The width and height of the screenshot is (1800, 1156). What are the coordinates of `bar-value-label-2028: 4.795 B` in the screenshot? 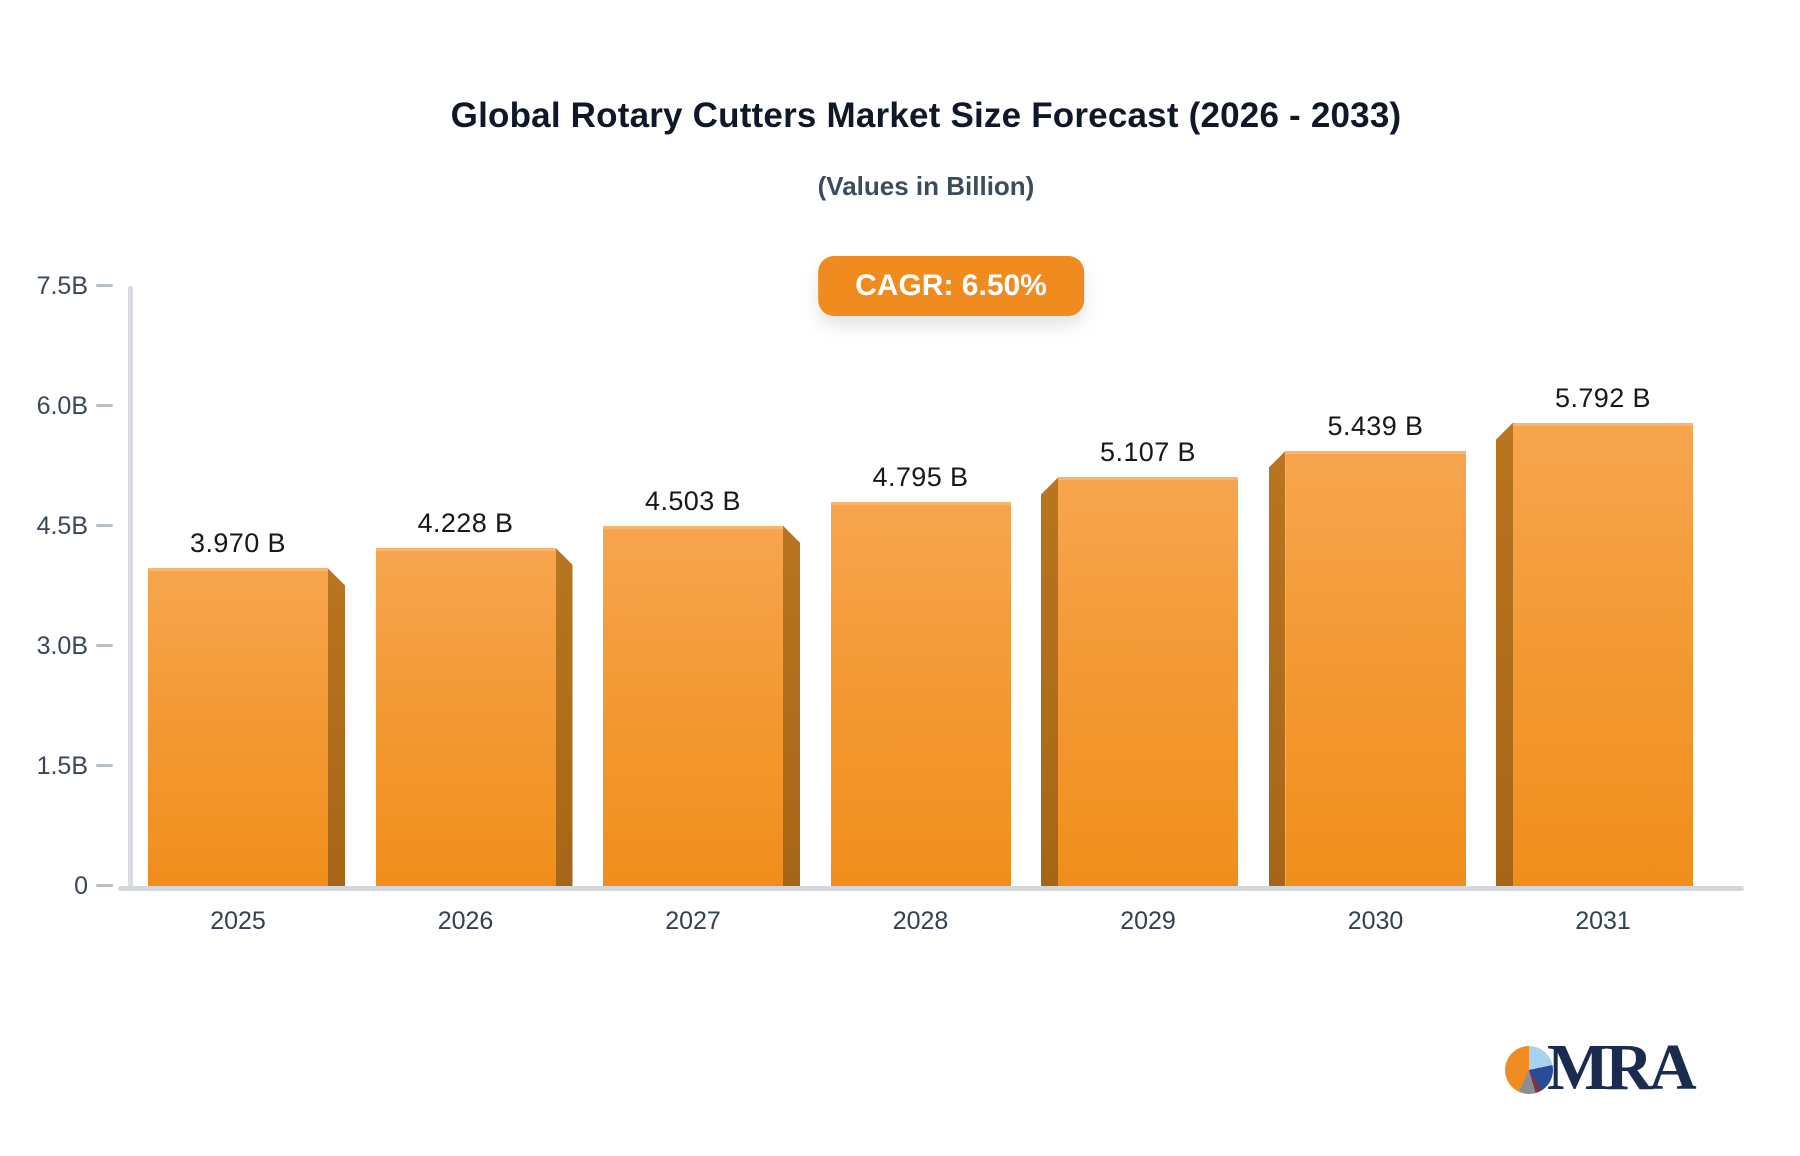 It's located at (920, 477).